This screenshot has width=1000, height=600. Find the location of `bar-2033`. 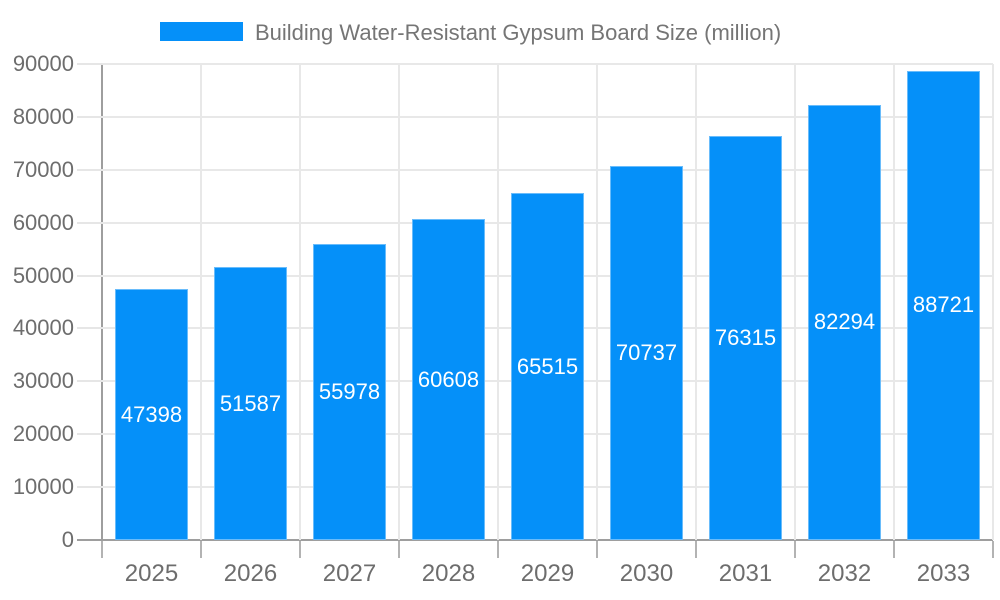

bar-2033 is located at coordinates (943, 305).